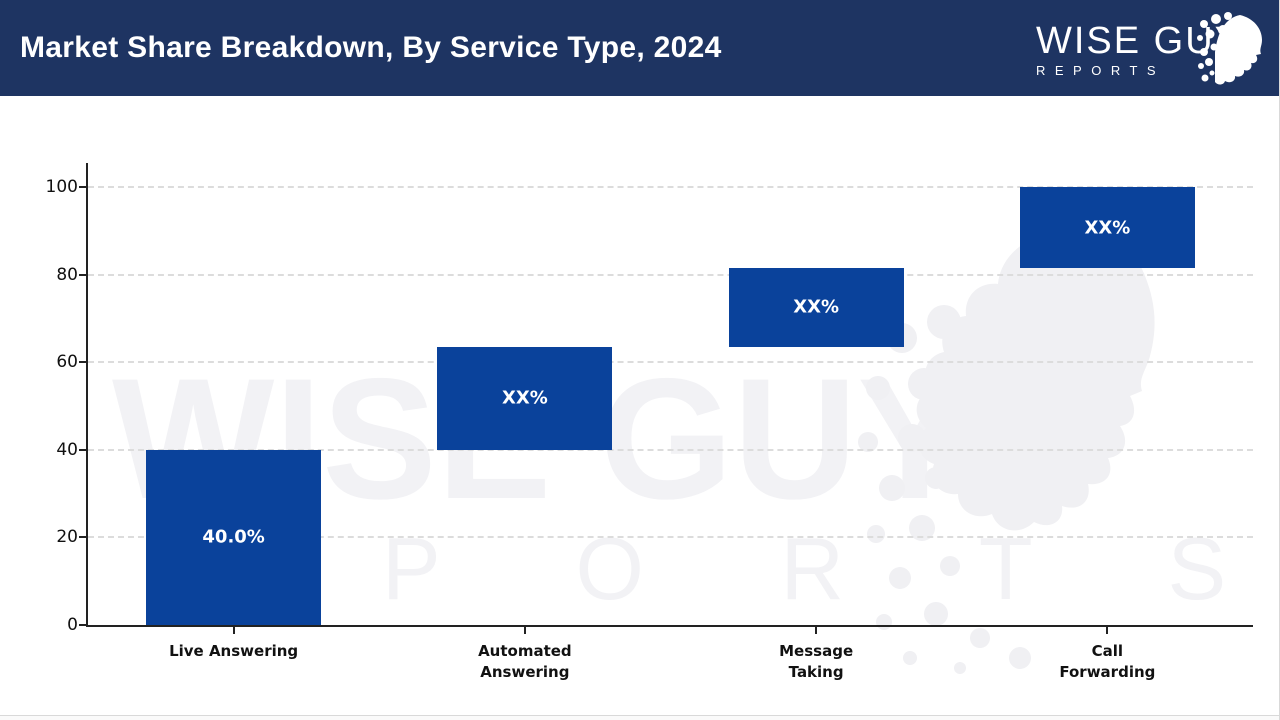 This screenshot has height=720, width=1280. Describe the element at coordinates (67, 537) in the screenshot. I see `y-tick-label: 20` at that location.